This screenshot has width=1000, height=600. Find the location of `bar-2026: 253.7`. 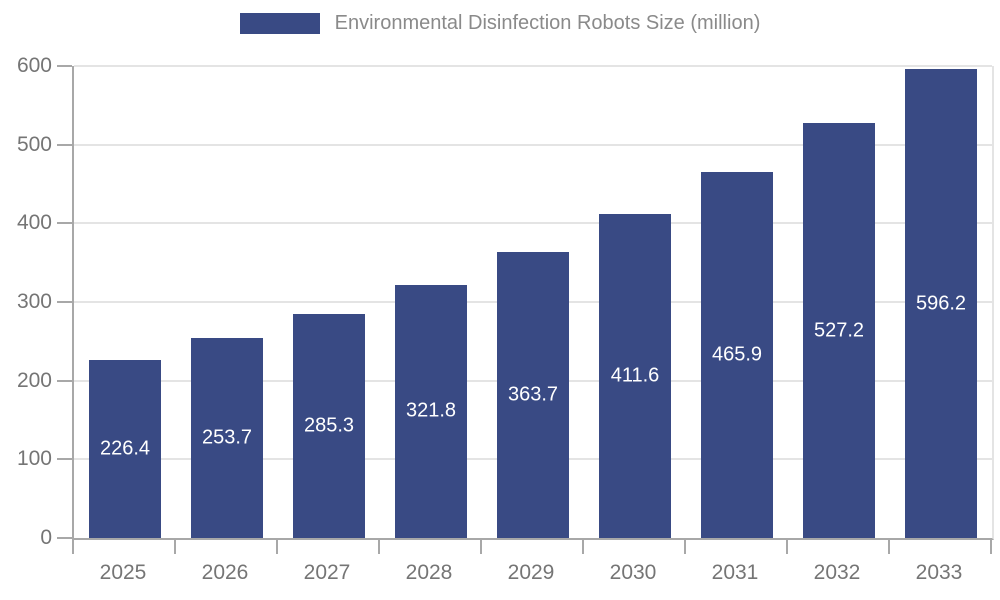

bar-2026: 253.7 is located at coordinates (227, 438).